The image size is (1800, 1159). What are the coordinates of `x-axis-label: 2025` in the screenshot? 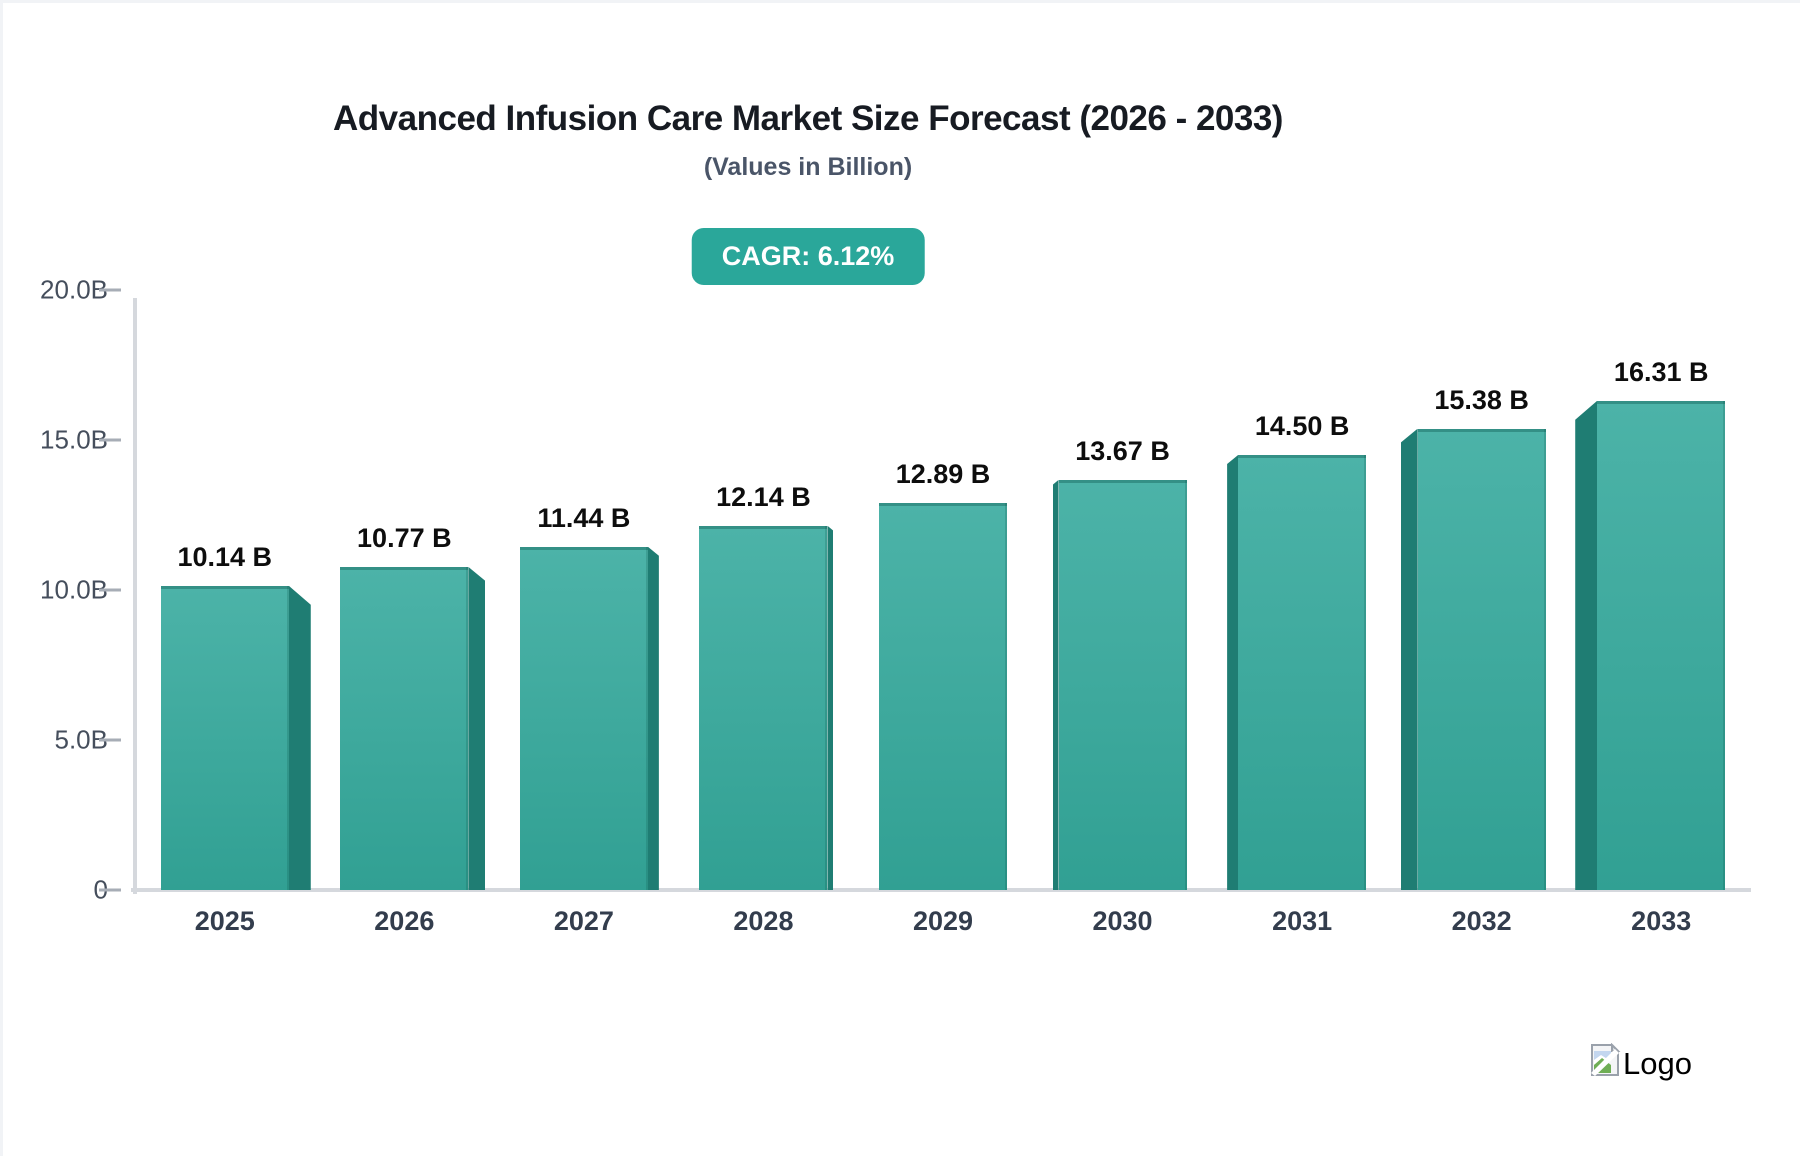 It's located at (224, 921).